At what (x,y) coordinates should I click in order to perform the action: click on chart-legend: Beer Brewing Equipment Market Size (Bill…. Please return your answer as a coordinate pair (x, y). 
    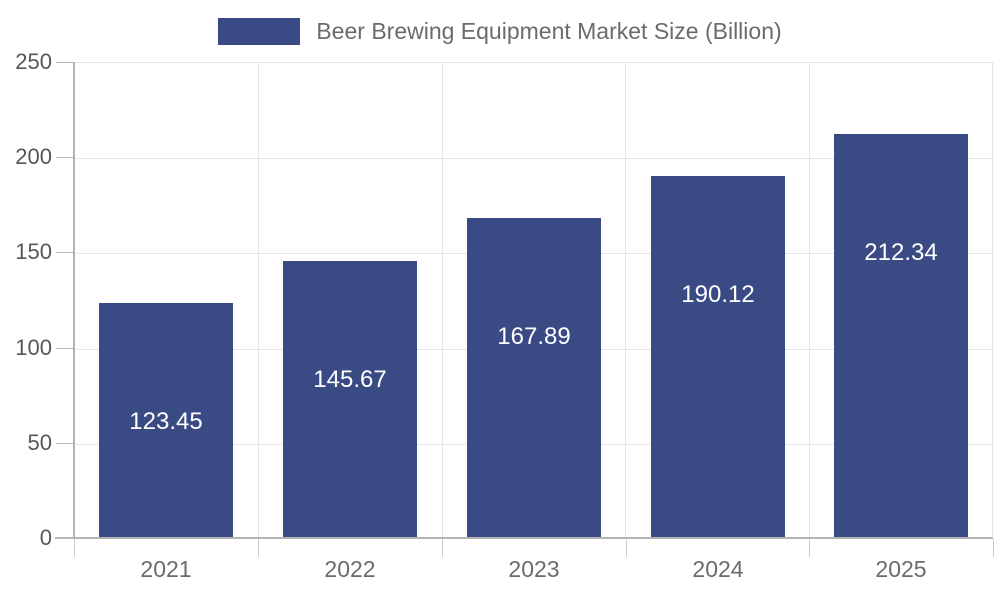
    Looking at the image, I should click on (500, 31).